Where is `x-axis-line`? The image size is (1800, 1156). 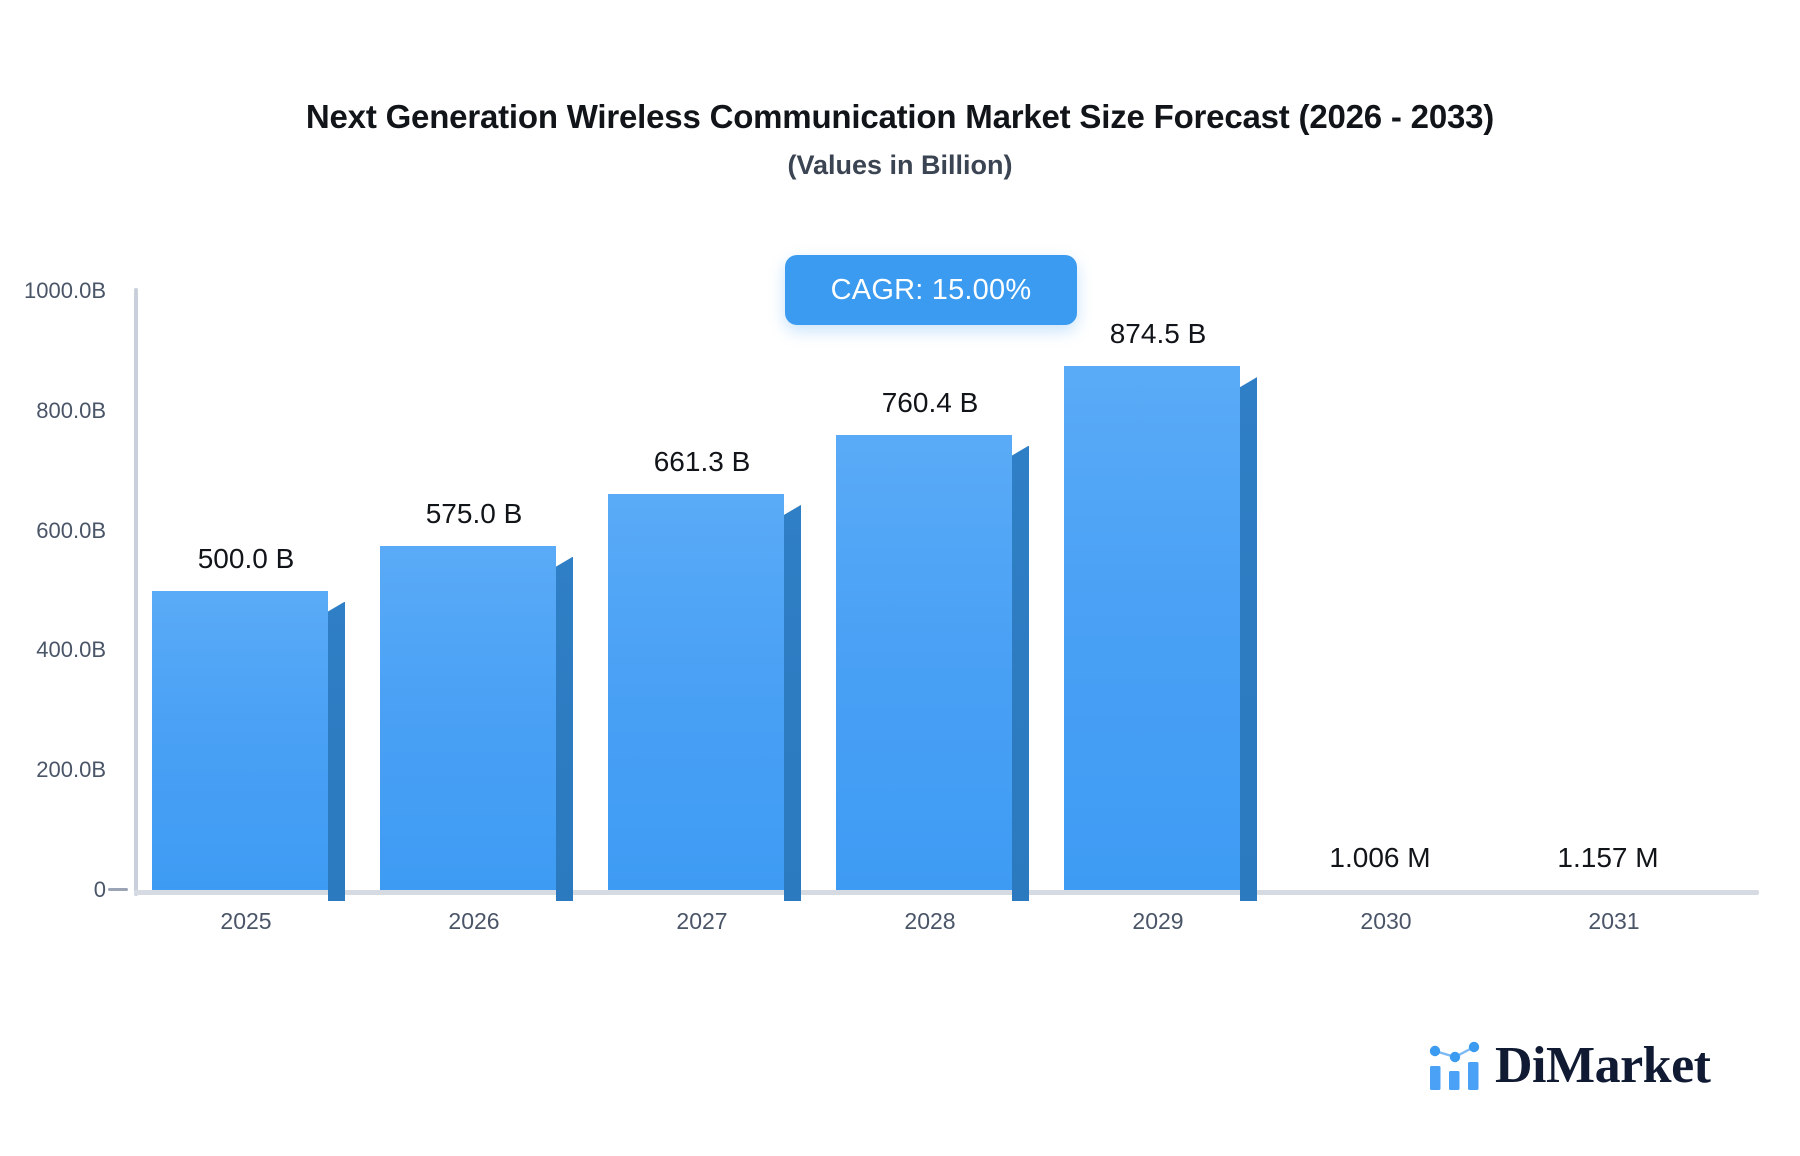 x-axis-line is located at coordinates (946, 892).